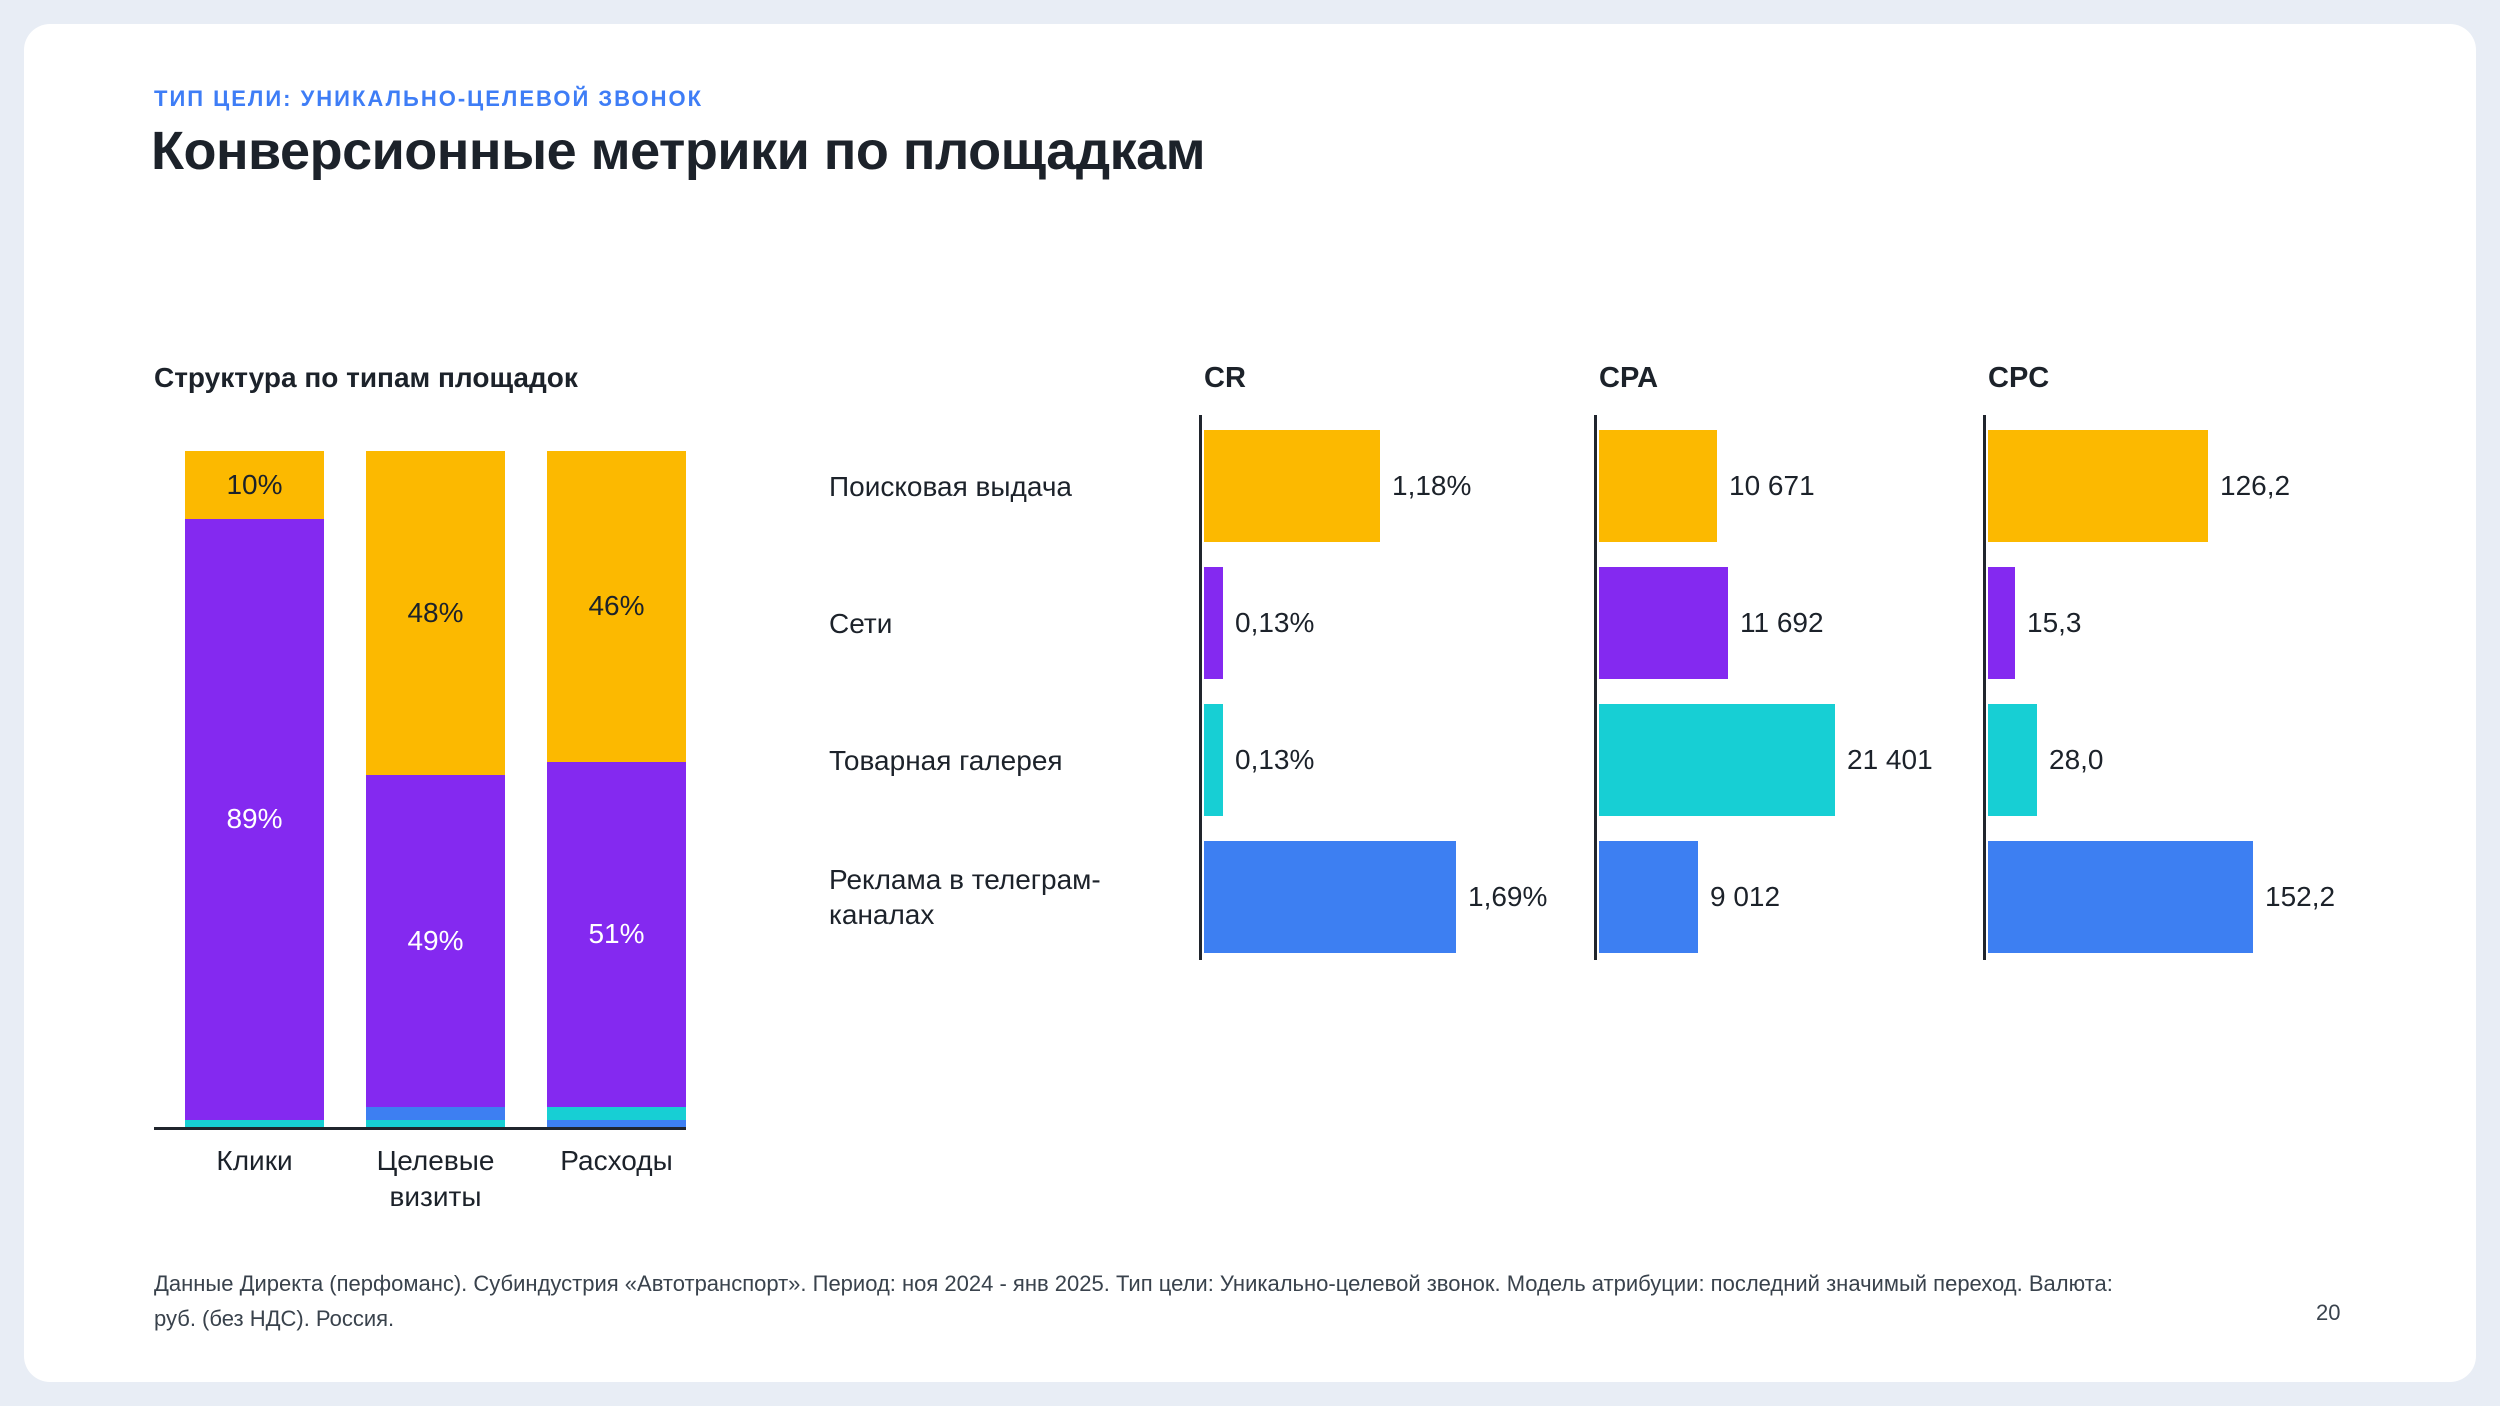  I want to click on stacked-bars: 10% 89% 48% 49% 46% 51%, so click(426, 789).